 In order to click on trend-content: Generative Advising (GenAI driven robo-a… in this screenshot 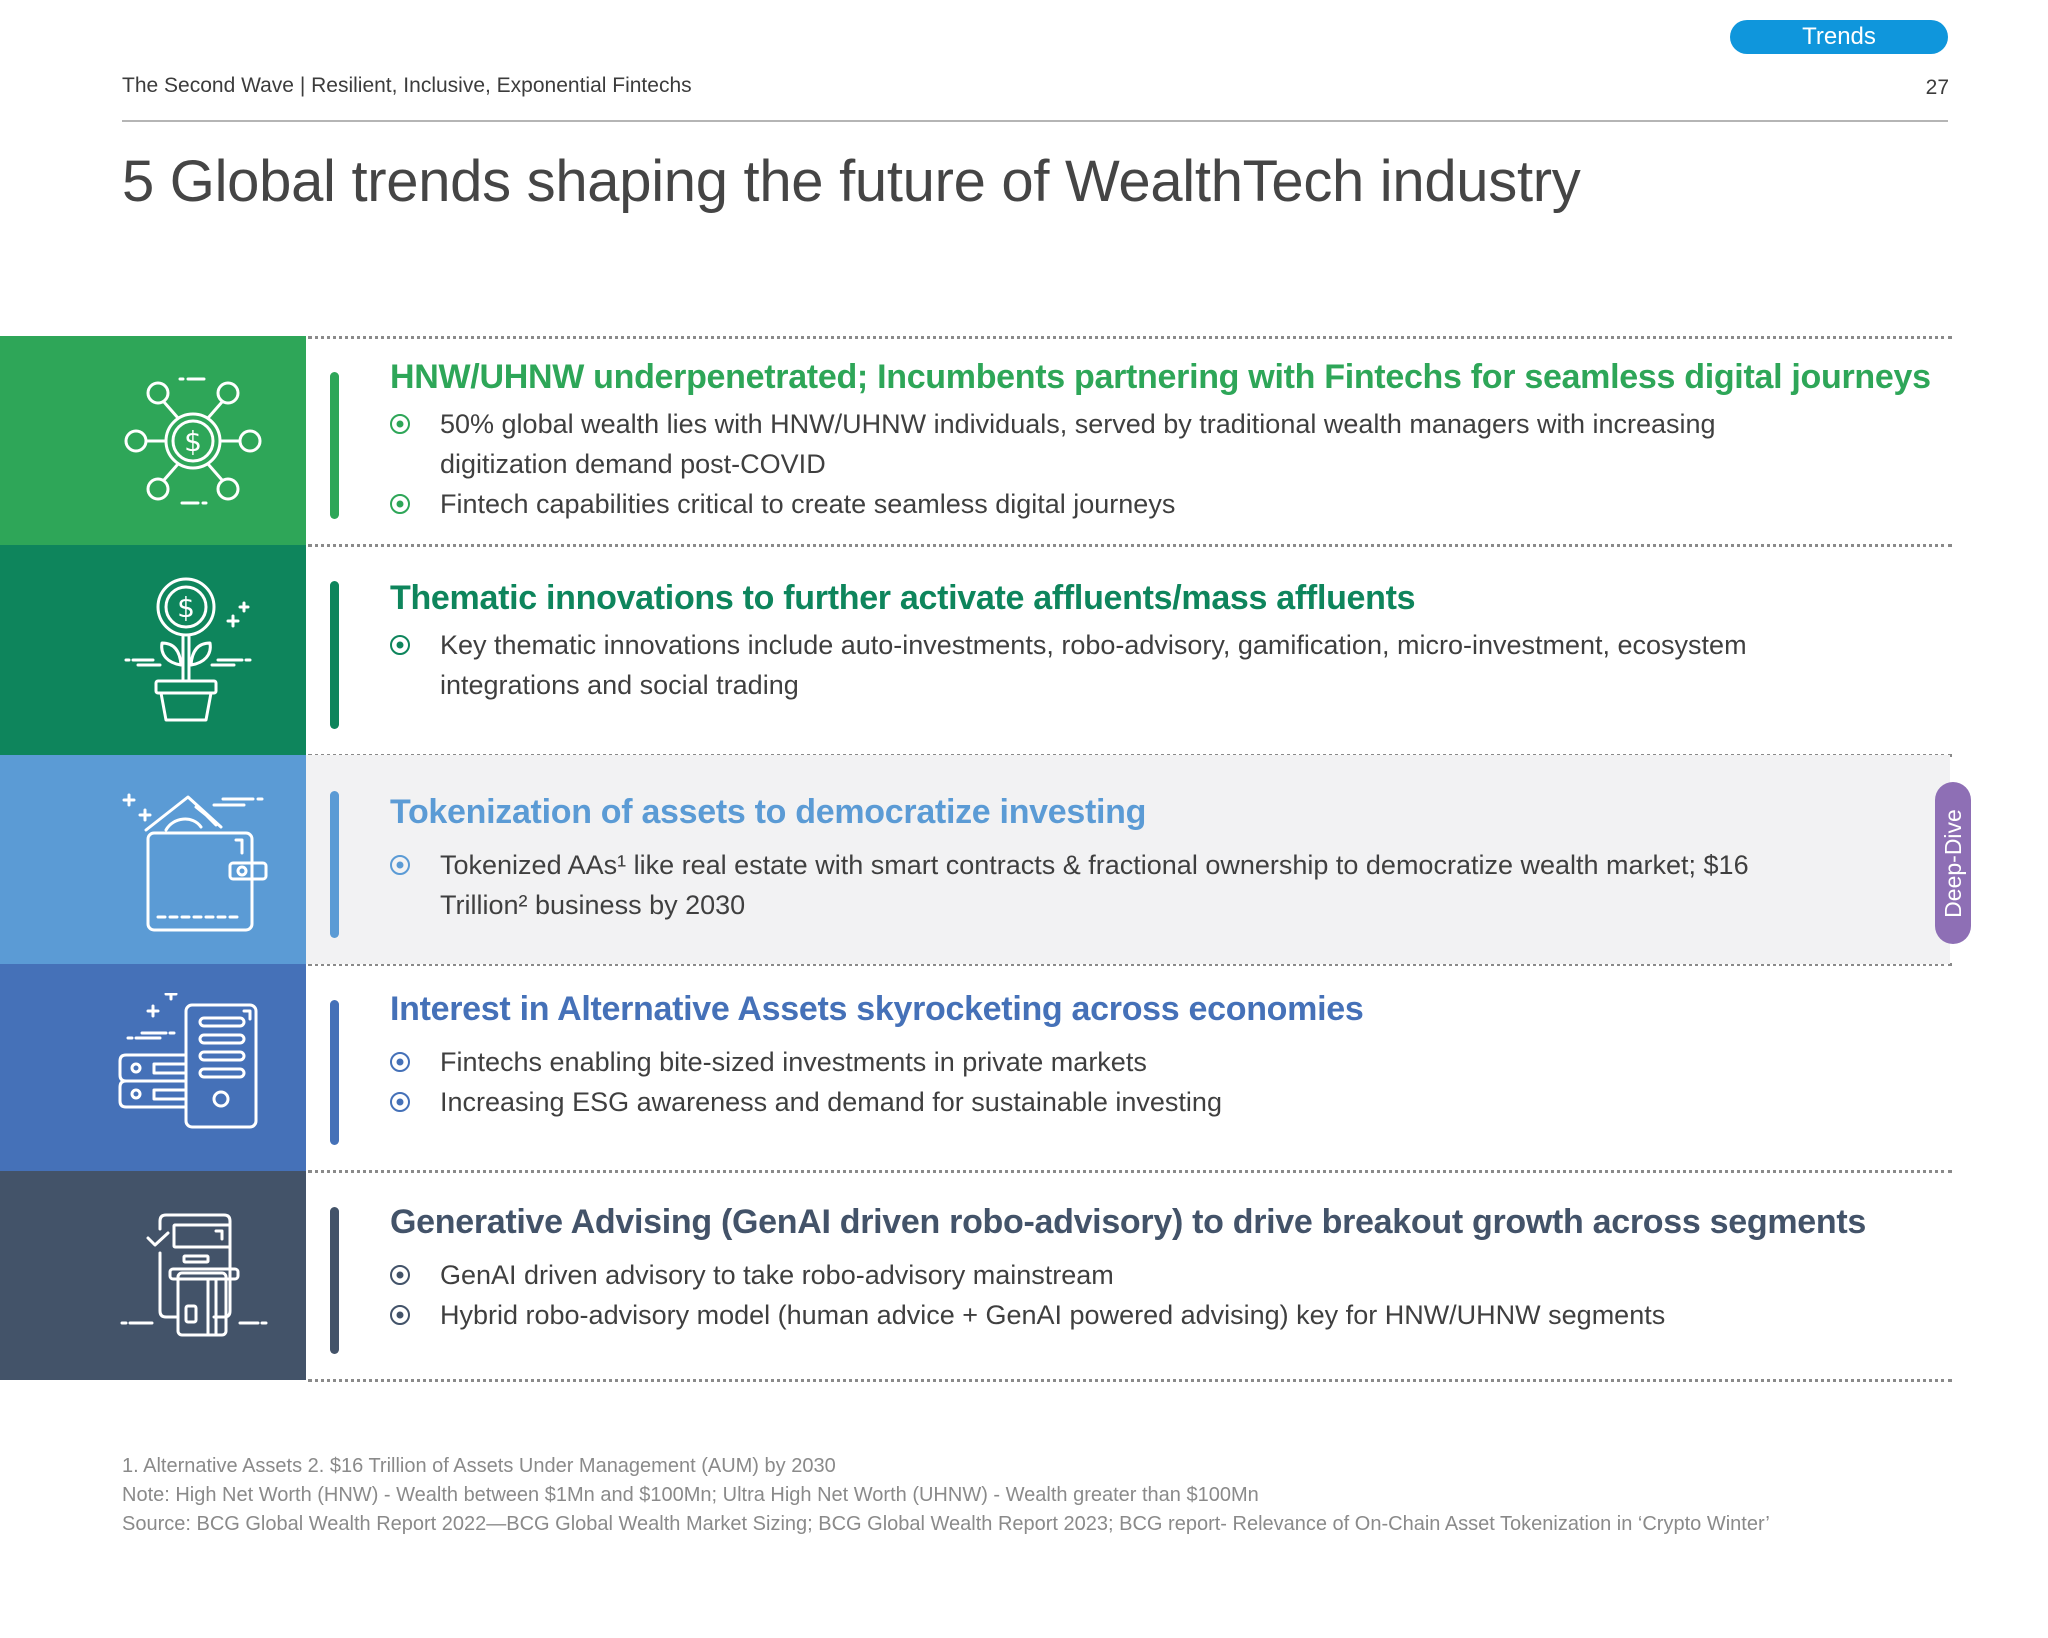, I will do `click(1177, 1275)`.